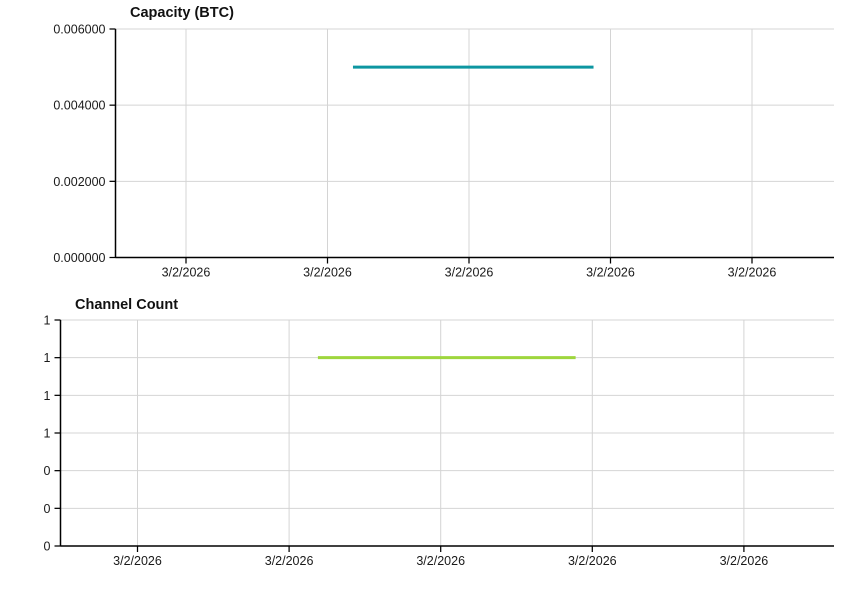 This screenshot has width=860, height=600. I want to click on capacity-y-tick-label: 0.004000, so click(79, 106).